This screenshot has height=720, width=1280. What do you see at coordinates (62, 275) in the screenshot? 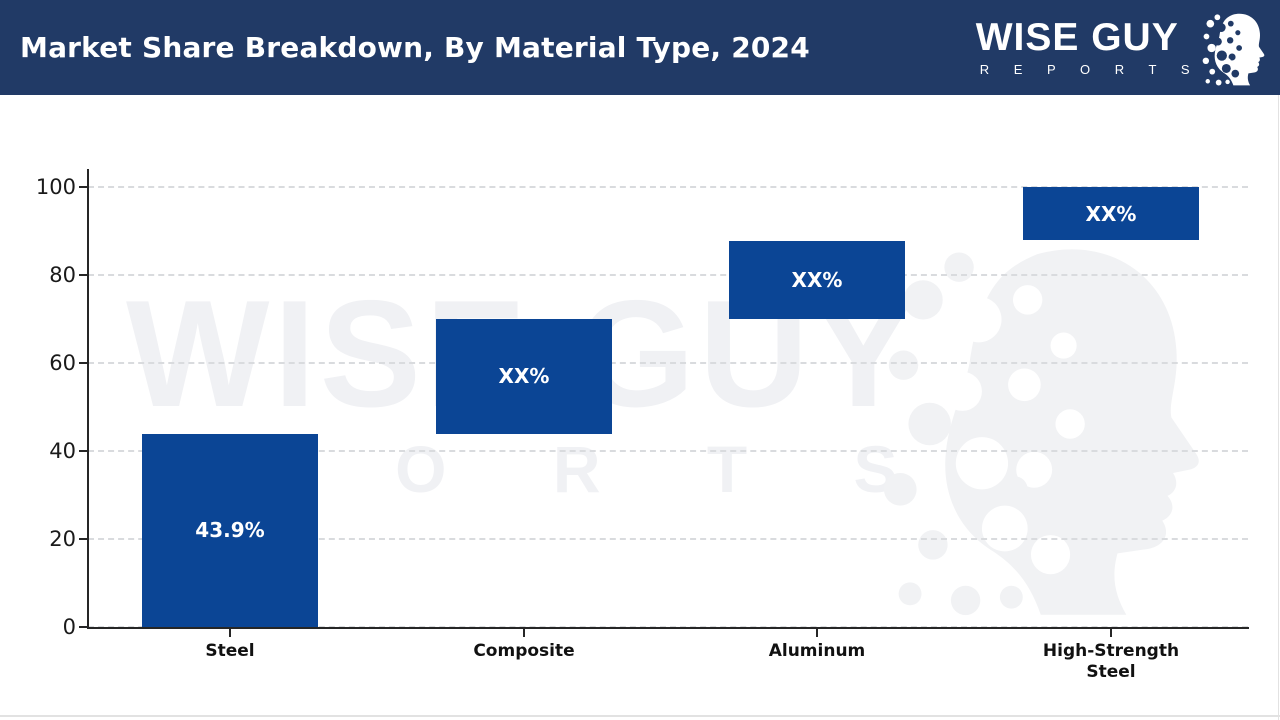
I see `y-axis-tick-label: 80` at bounding box center [62, 275].